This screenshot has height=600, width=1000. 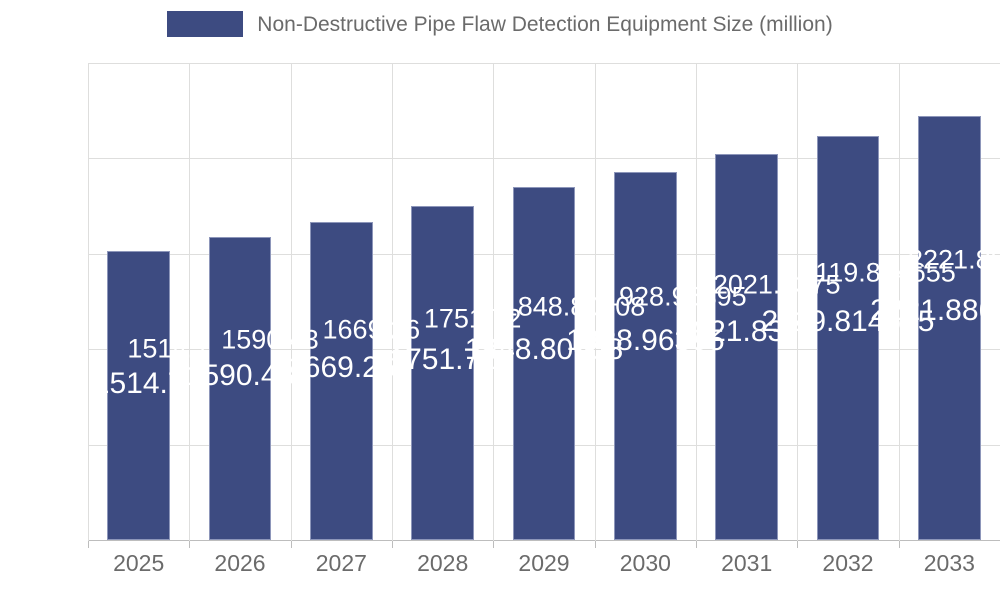 What do you see at coordinates (139, 563) in the screenshot?
I see `x-axis-tick-label: 2025` at bounding box center [139, 563].